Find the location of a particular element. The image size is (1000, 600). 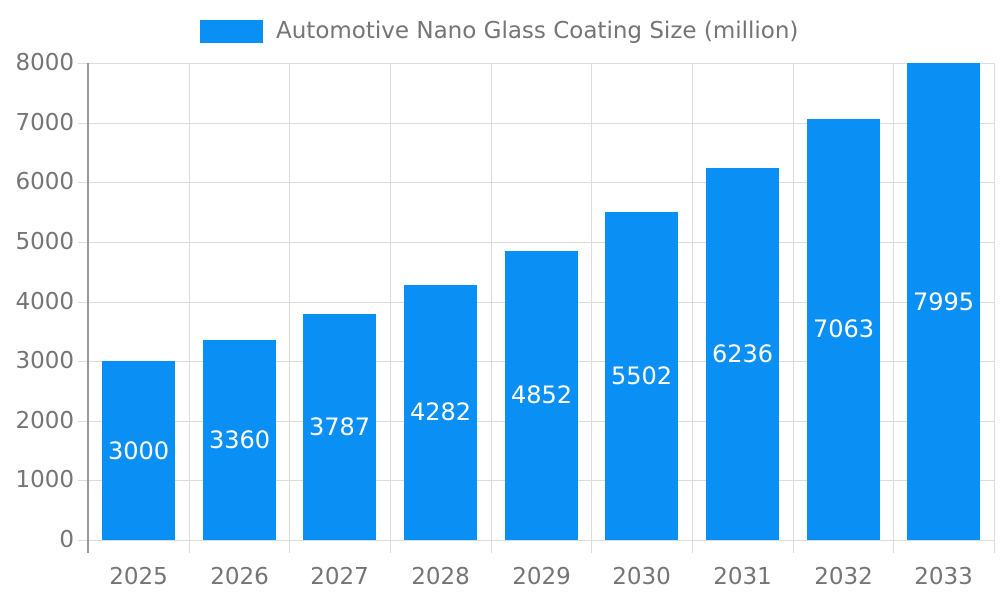

x-tick-label: 2028 is located at coordinates (440, 577).